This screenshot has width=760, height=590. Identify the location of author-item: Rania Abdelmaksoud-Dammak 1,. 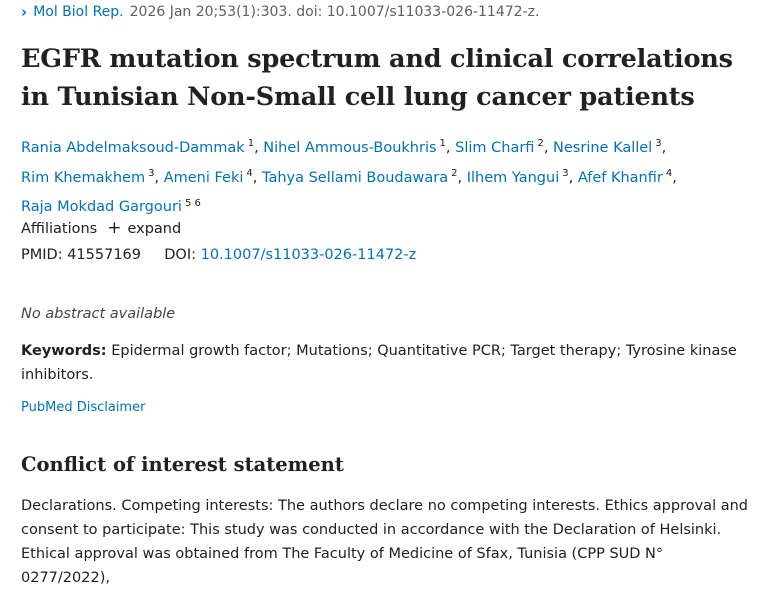
(140, 147).